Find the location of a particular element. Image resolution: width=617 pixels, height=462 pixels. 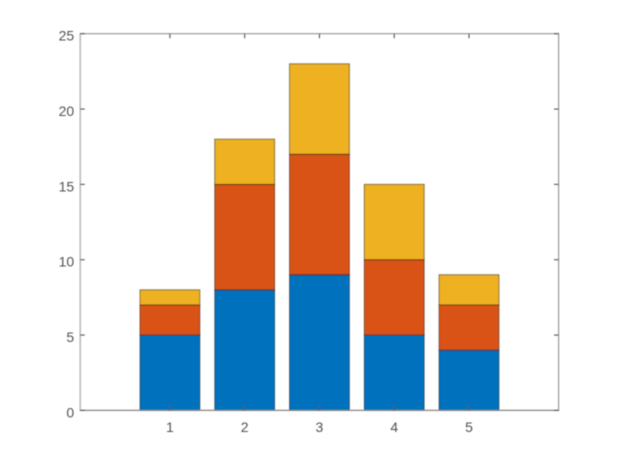

svg-text: 0 is located at coordinates (70, 412).